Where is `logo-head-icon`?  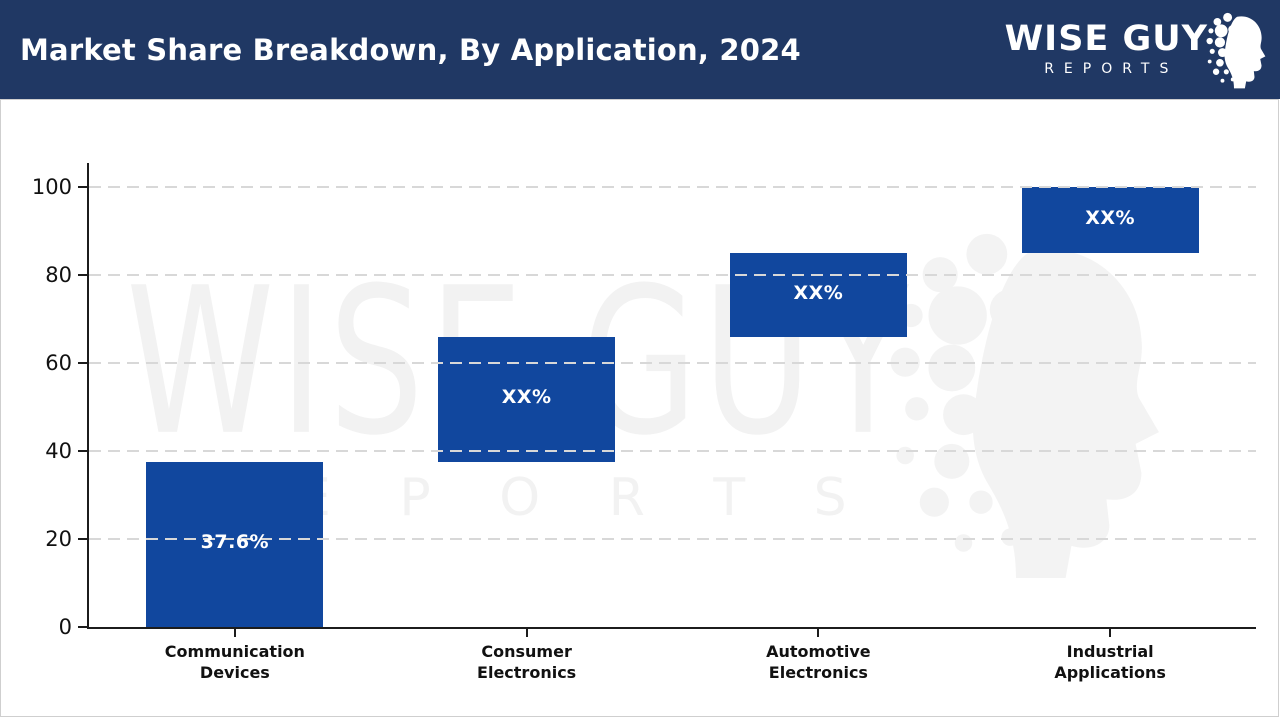
logo-head-icon is located at coordinates (1234, 50).